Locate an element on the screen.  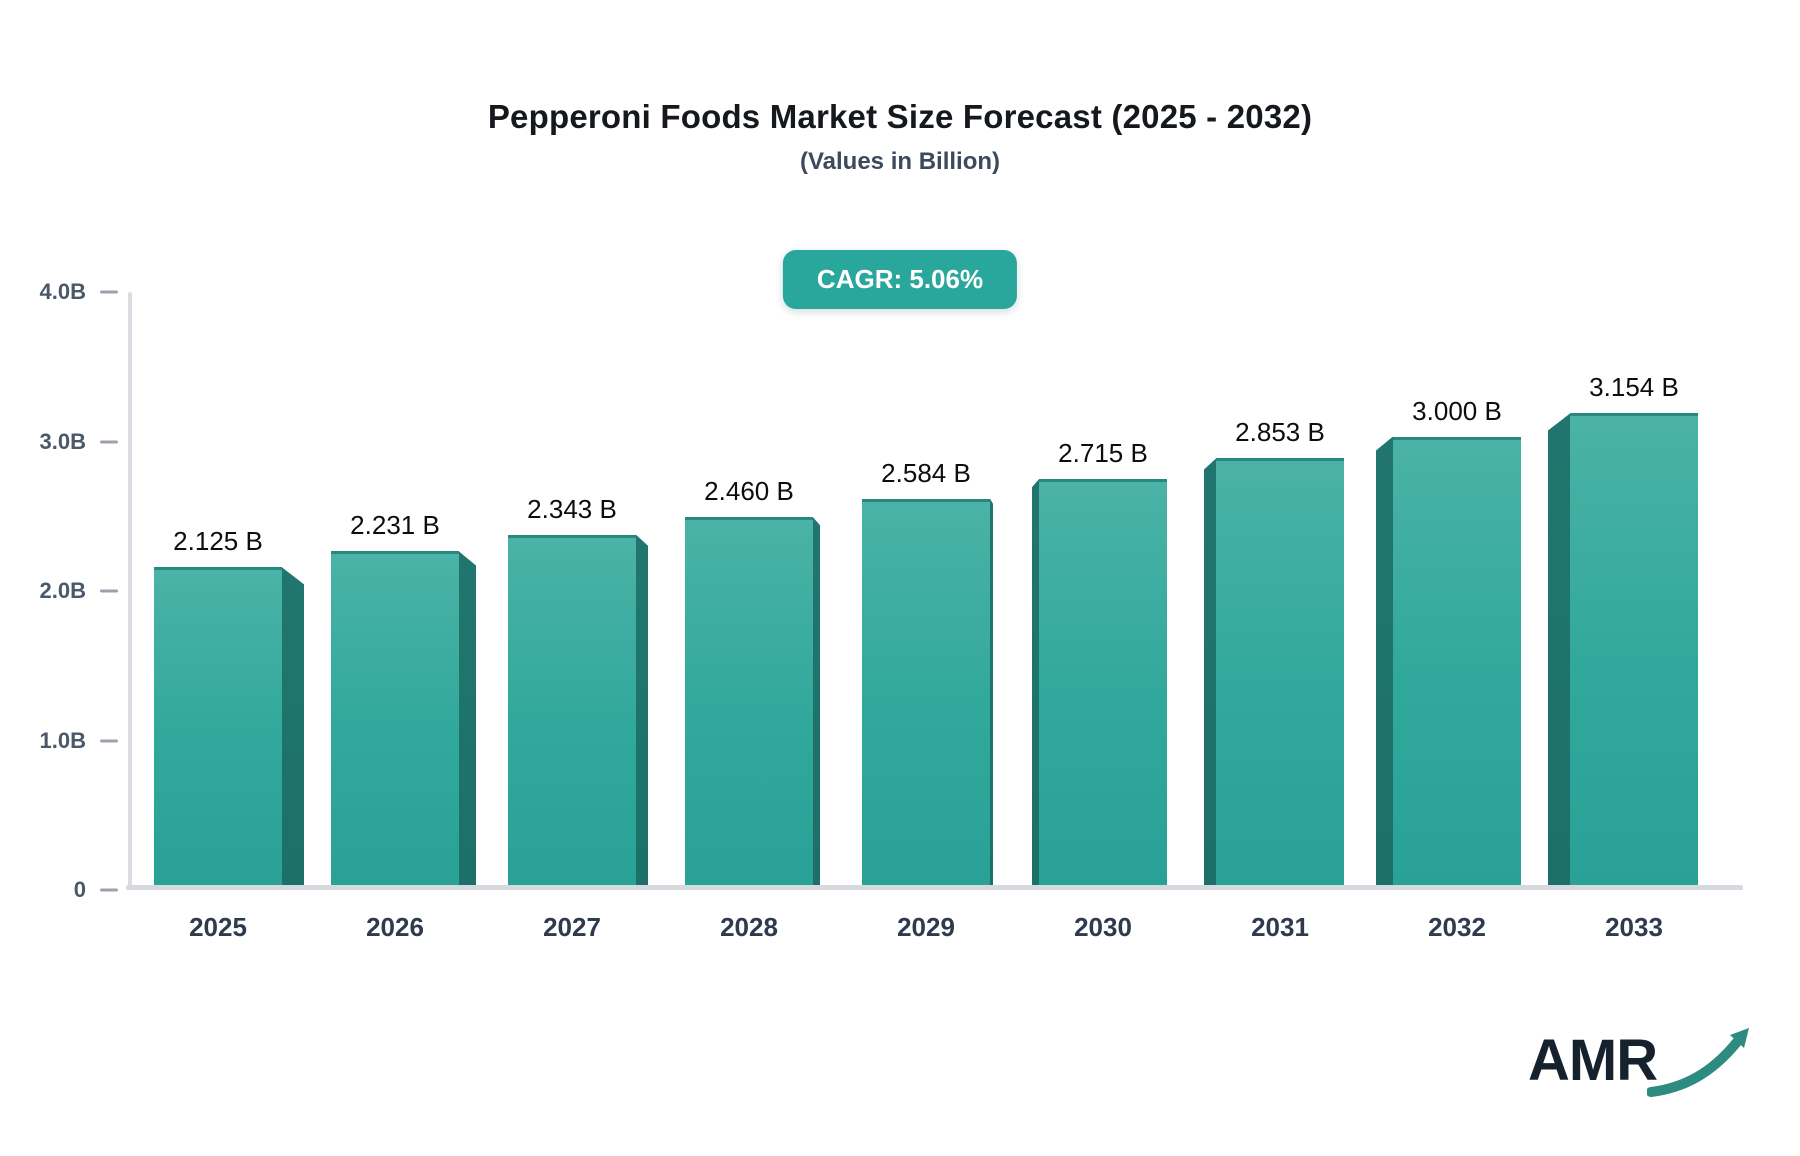
bar-value-label: 2.853 B is located at coordinates (1280, 432).